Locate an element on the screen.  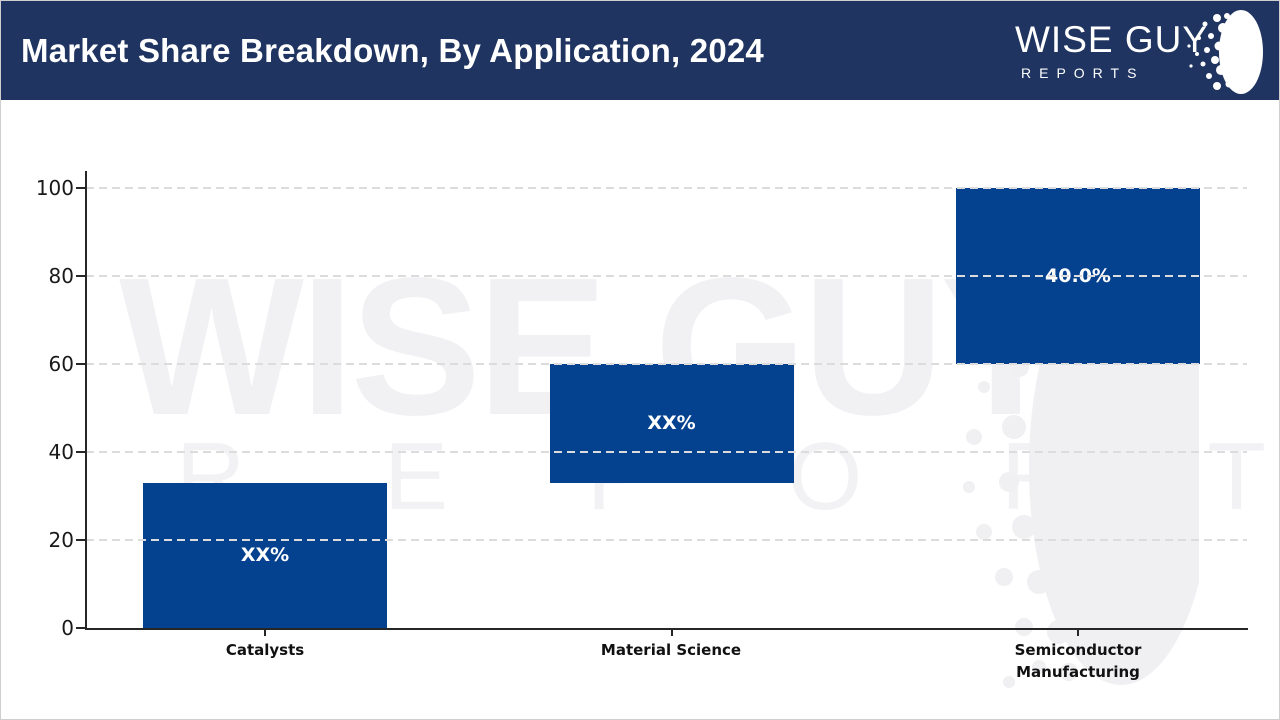
y-tick-label: 40 is located at coordinates (61, 452).